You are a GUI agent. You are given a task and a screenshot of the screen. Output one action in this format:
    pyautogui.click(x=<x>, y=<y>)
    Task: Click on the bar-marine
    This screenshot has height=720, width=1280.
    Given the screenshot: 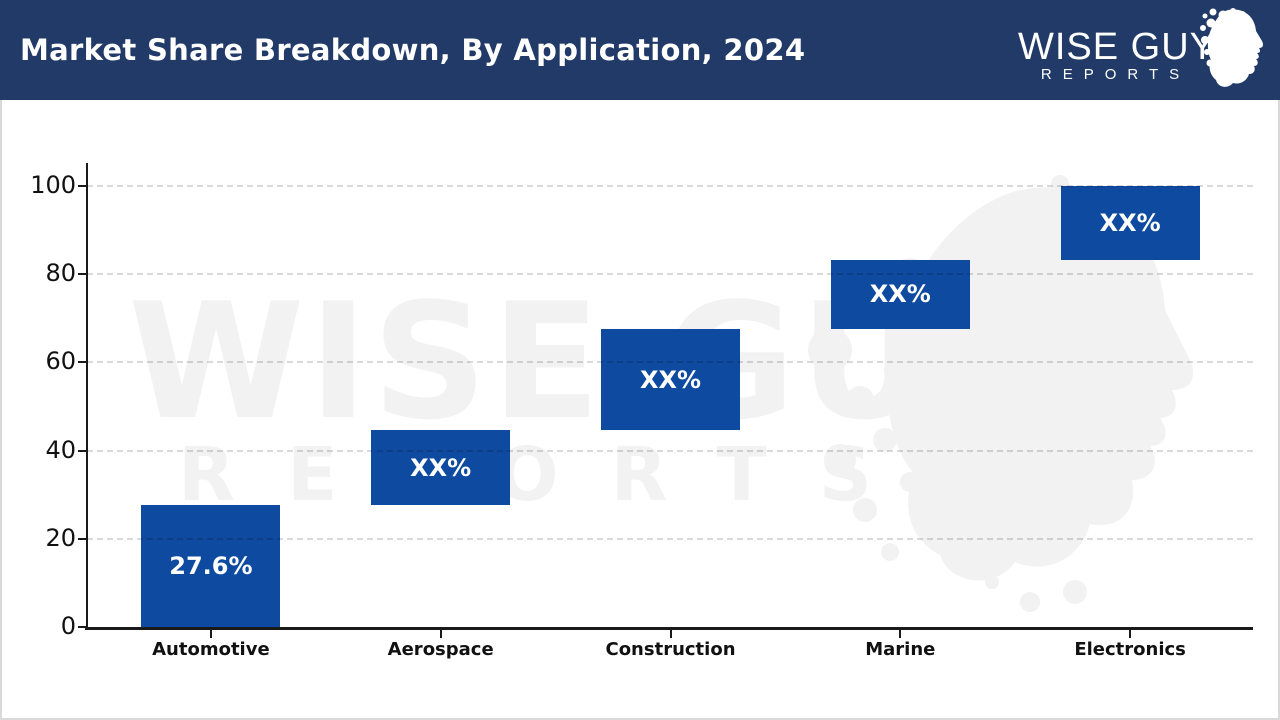 What is the action you would take?
    pyautogui.click(x=900, y=294)
    